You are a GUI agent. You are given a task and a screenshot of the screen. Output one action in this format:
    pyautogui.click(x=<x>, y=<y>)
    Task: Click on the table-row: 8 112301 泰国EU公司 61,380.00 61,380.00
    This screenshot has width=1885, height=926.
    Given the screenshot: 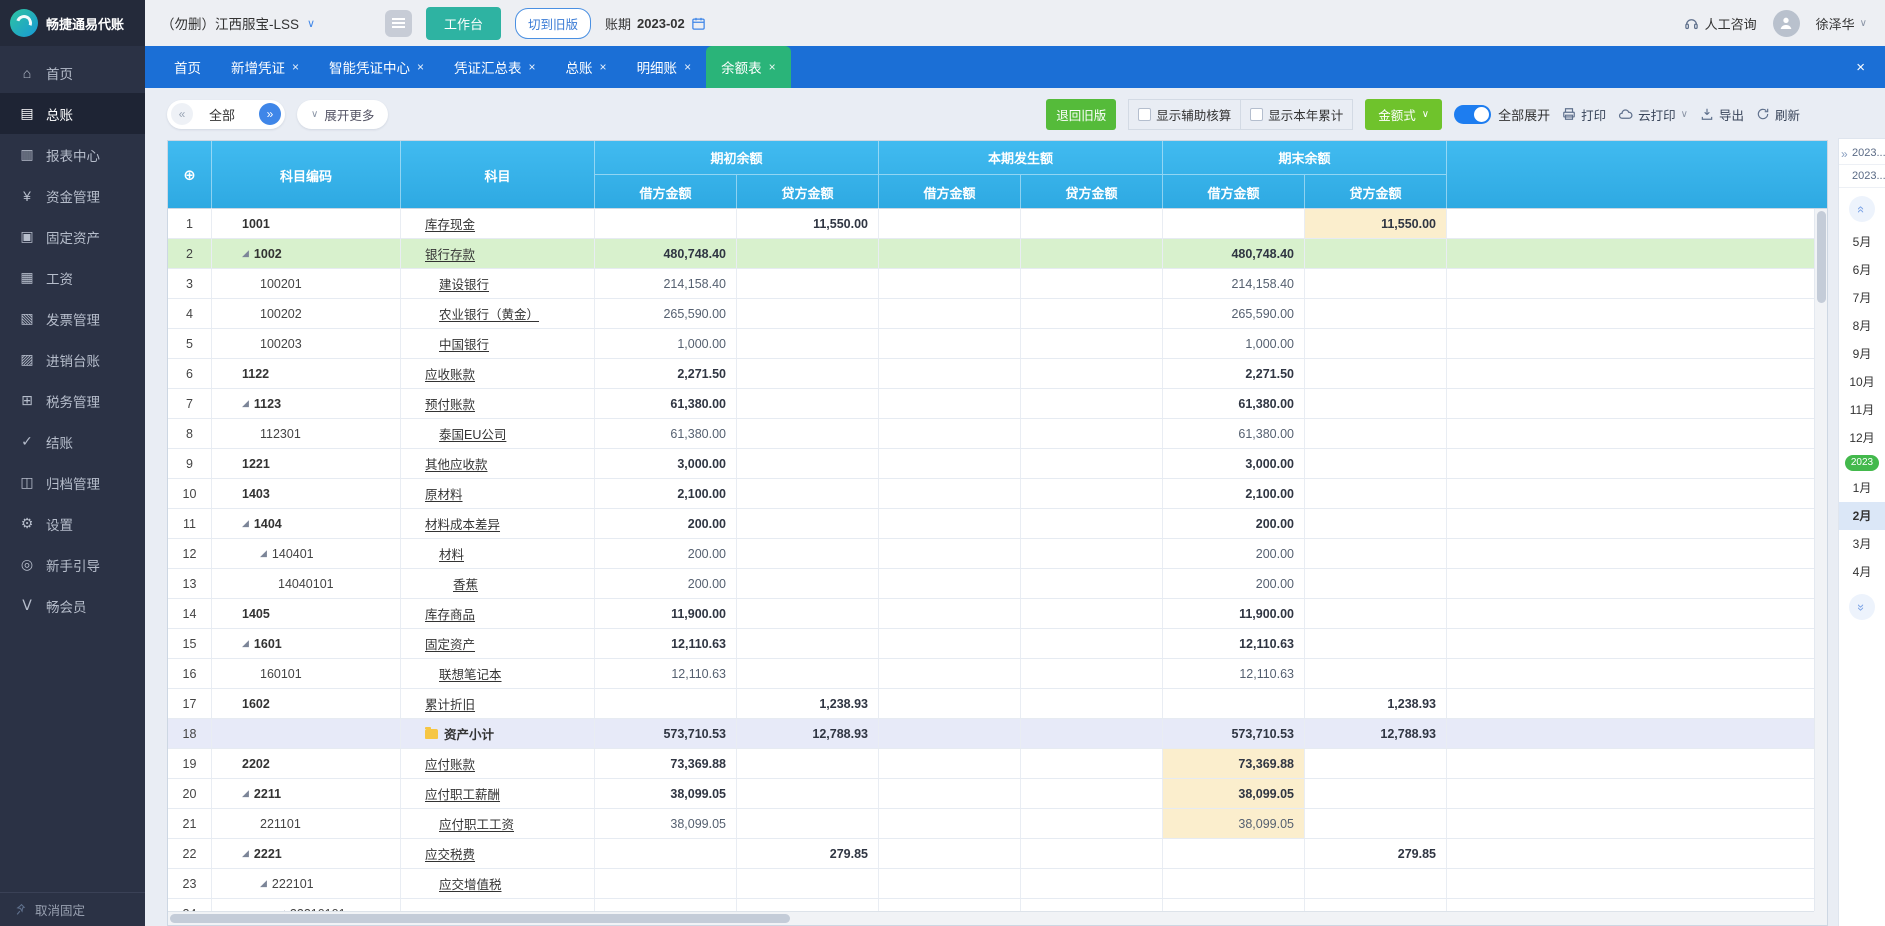 What is the action you would take?
    pyautogui.click(x=997, y=434)
    